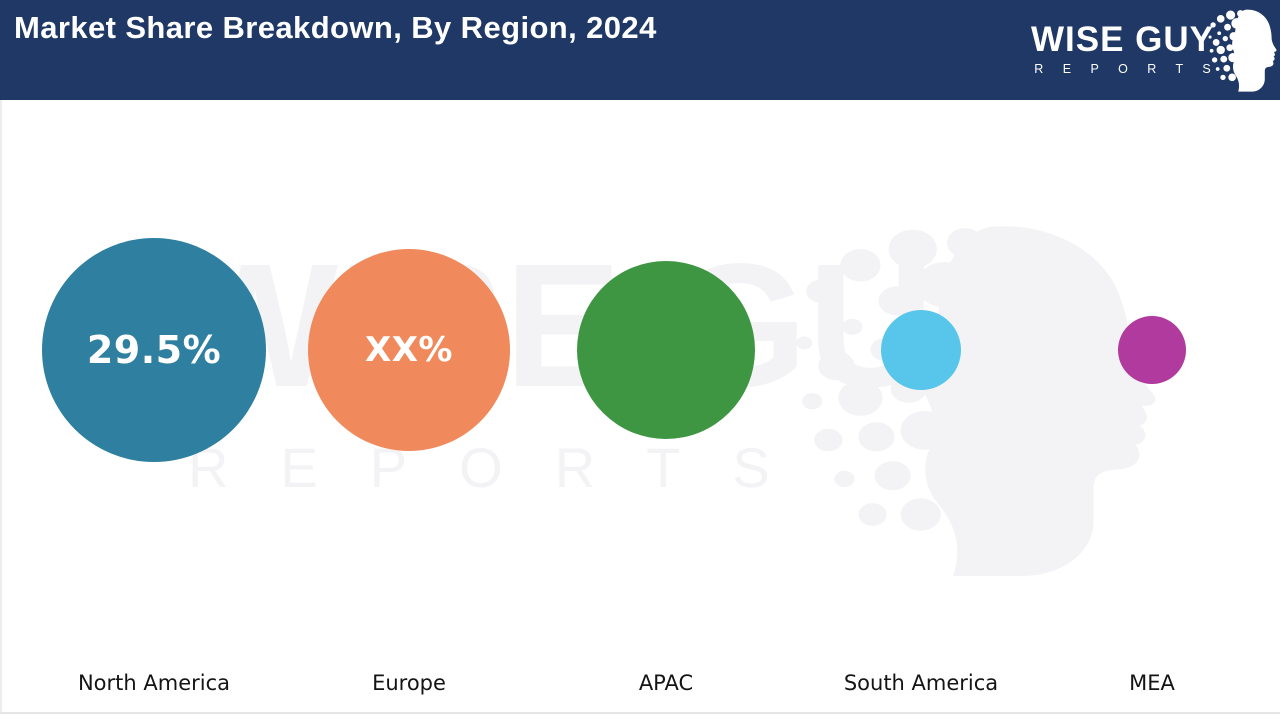 The height and width of the screenshot is (720, 1280). Describe the element at coordinates (666, 683) in the screenshot. I see `category-label-apac: APAC` at that location.